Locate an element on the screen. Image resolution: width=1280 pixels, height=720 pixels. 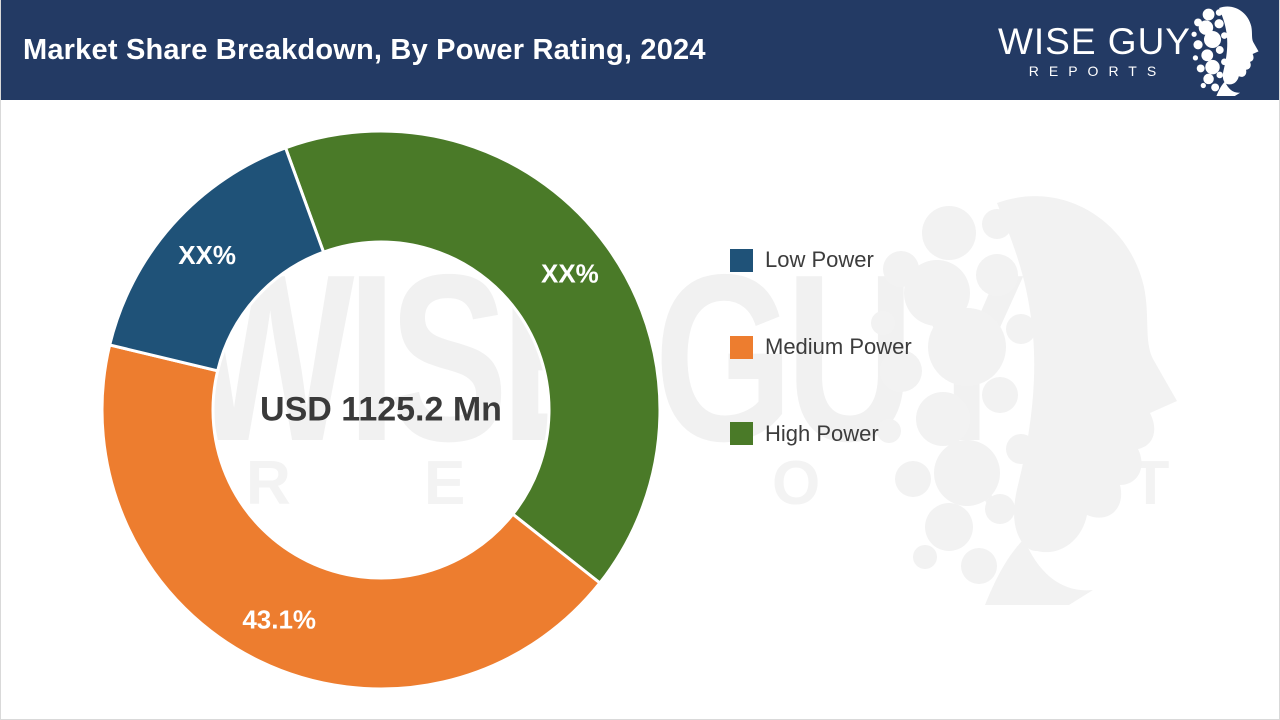
legend: Low Power Medium Power High Power is located at coordinates (821, 347).